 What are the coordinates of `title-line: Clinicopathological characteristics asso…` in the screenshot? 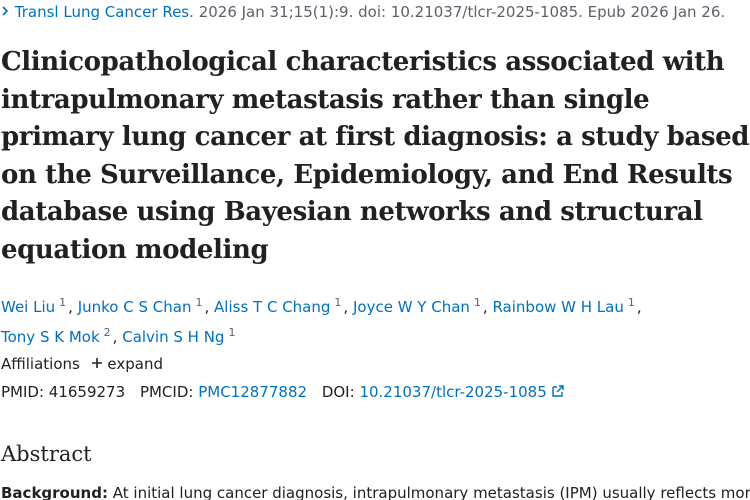 It's located at (363, 62).